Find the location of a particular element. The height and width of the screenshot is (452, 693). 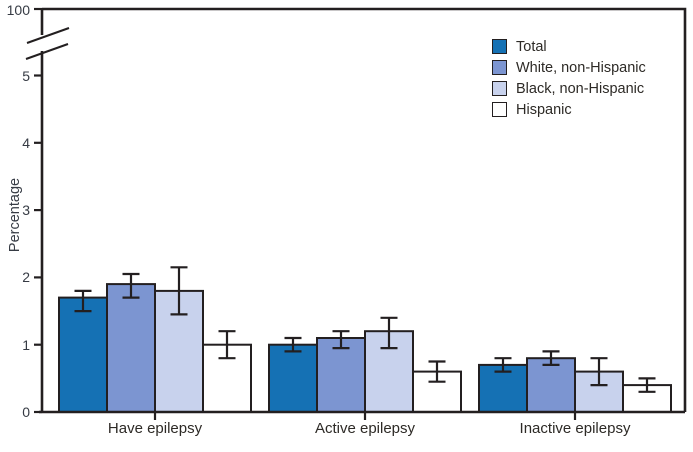

error-bar-total-active-epilepsy is located at coordinates (293, 344).